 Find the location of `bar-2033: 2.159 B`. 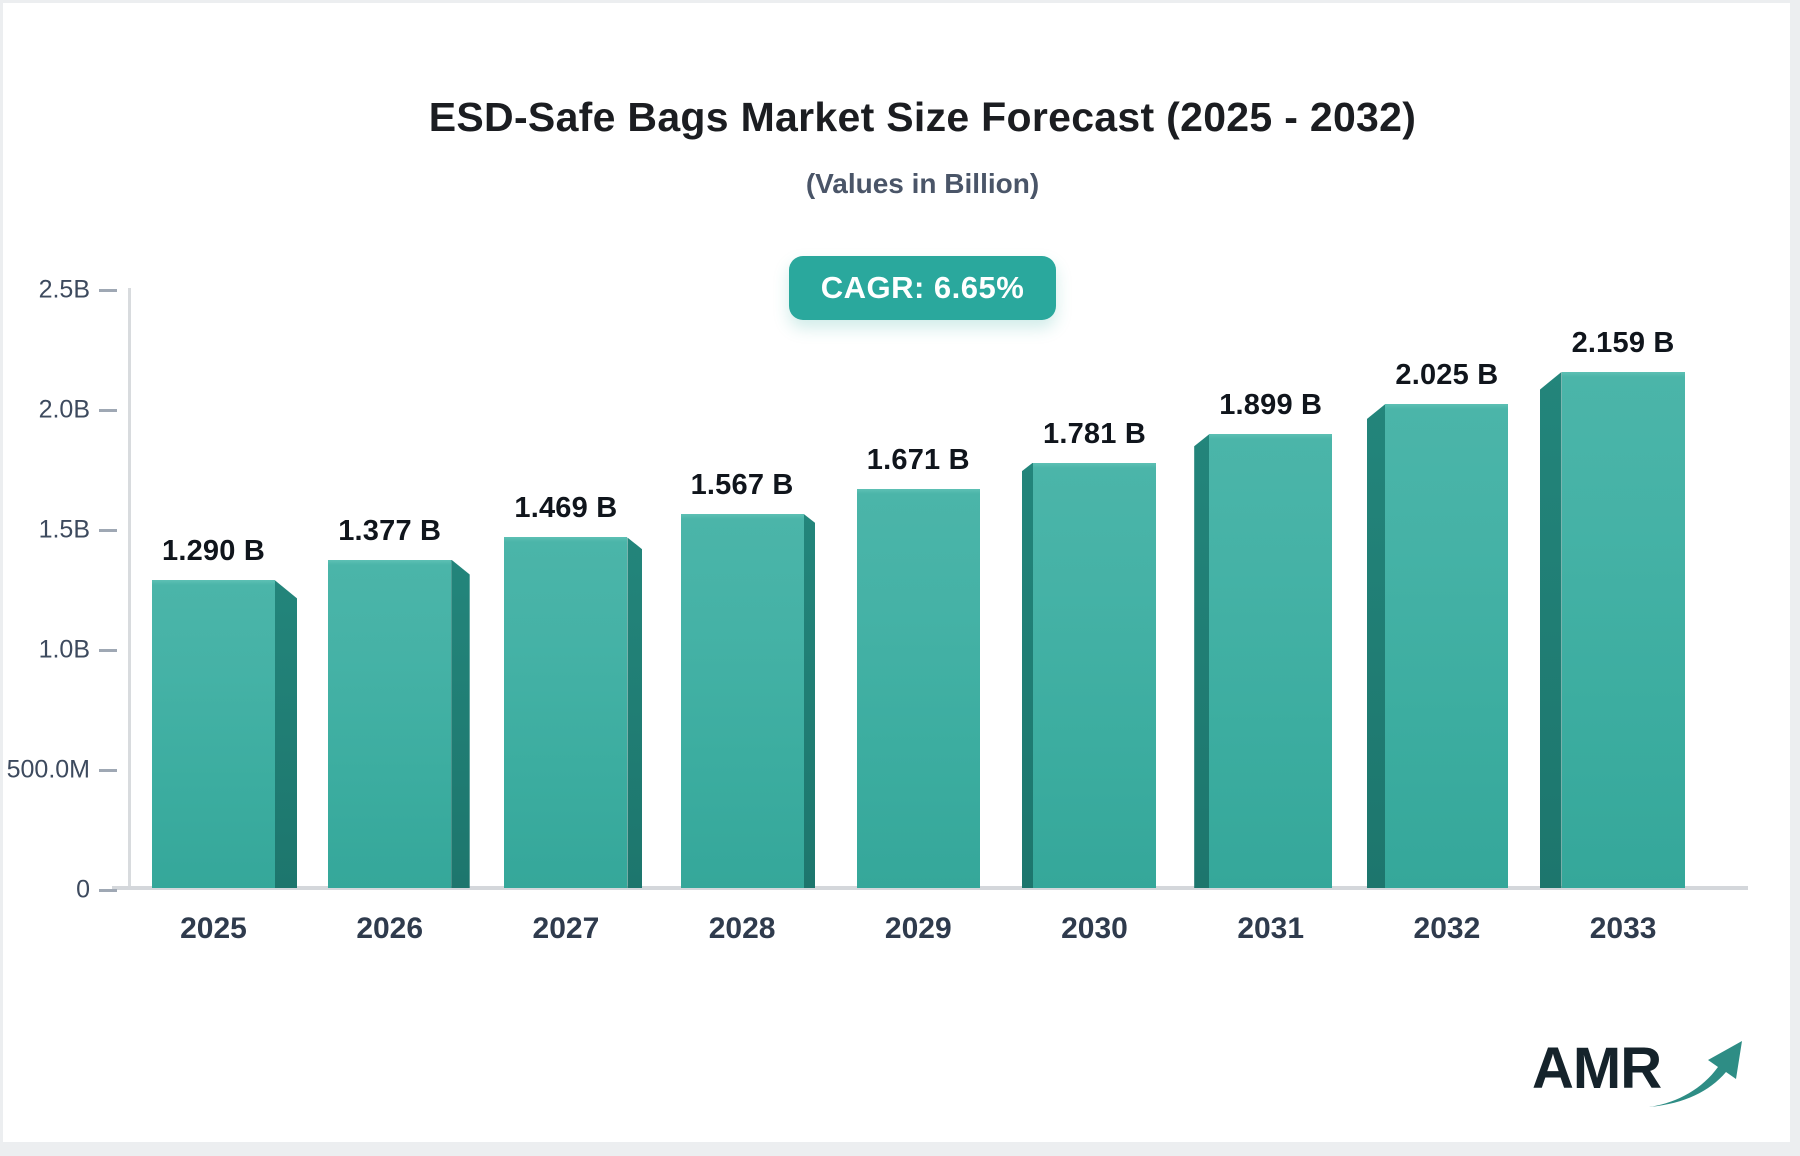

bar-2033: 2.159 B is located at coordinates (1612, 607).